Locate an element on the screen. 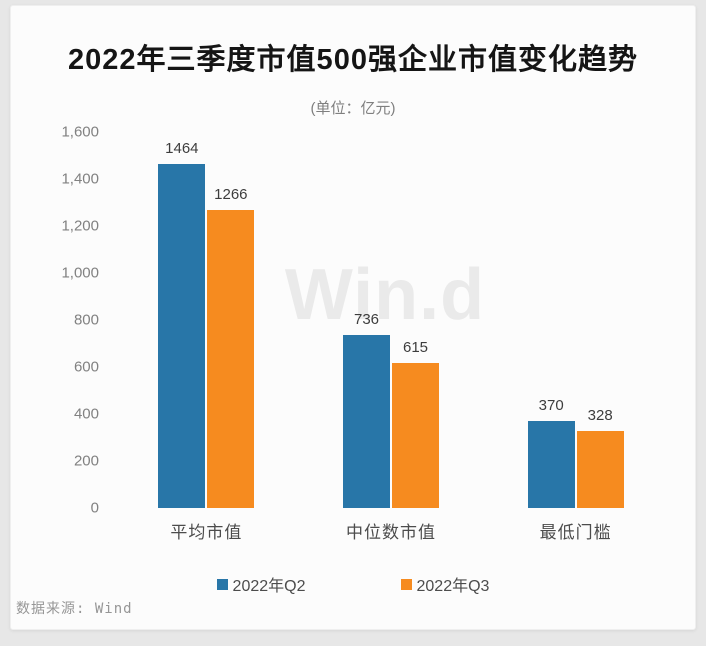  bar-value-label: 615 is located at coordinates (415, 347).